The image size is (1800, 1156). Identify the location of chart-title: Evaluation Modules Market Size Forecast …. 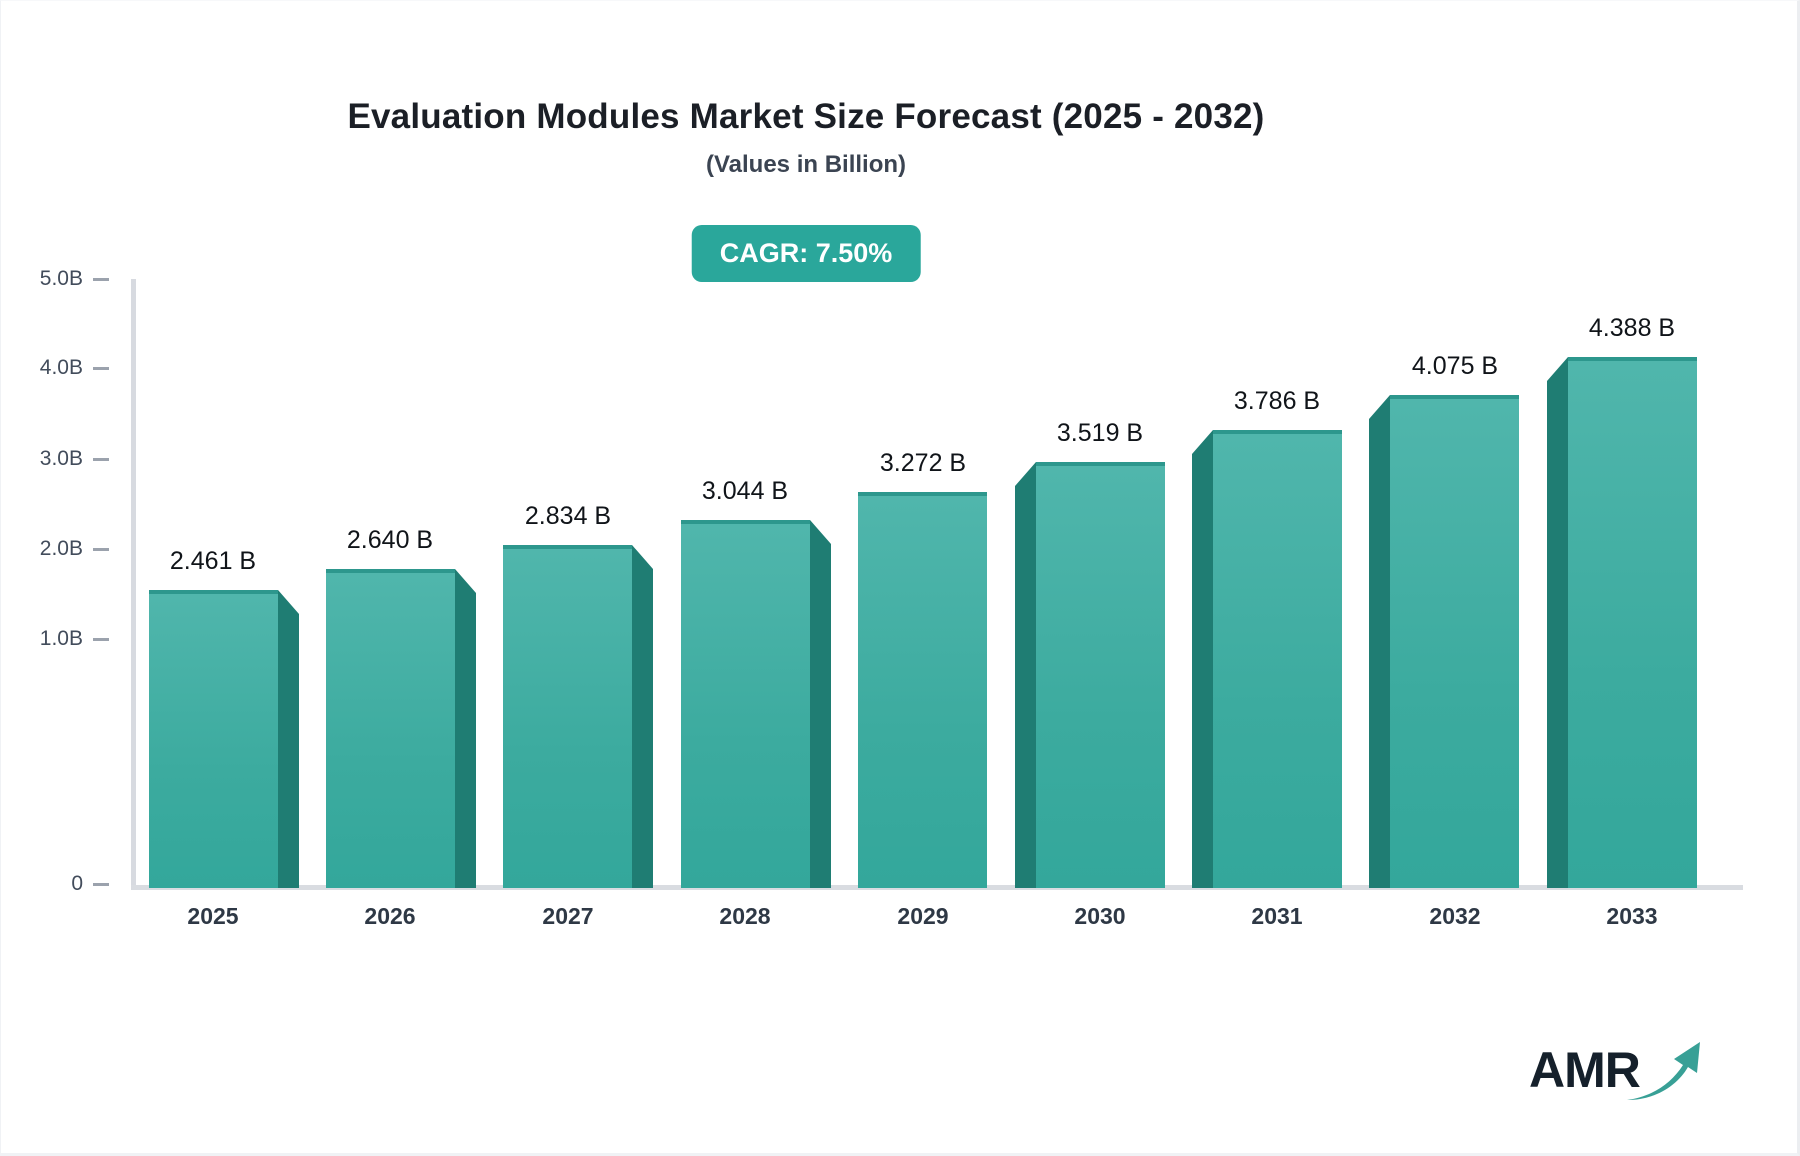
(806, 116).